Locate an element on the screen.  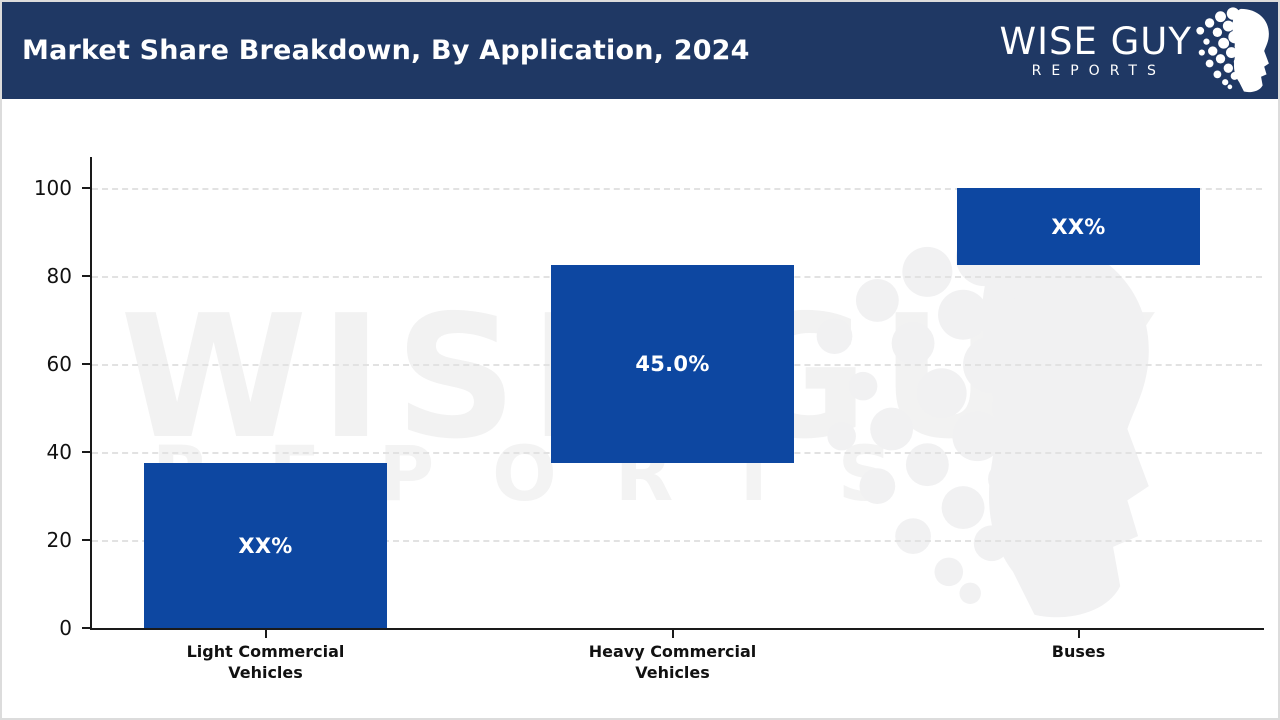
y-axis-line is located at coordinates (91, 393).